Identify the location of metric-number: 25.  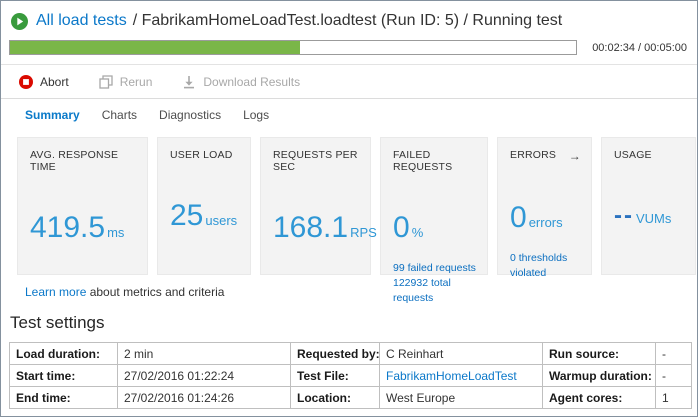
(187, 215).